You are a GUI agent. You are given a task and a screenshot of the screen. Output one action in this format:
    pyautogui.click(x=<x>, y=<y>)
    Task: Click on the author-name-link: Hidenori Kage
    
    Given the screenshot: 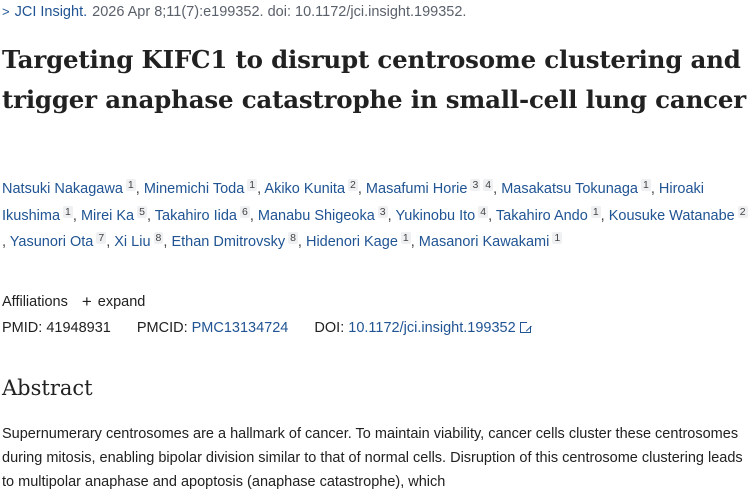 What is the action you would take?
    pyautogui.click(x=351, y=242)
    